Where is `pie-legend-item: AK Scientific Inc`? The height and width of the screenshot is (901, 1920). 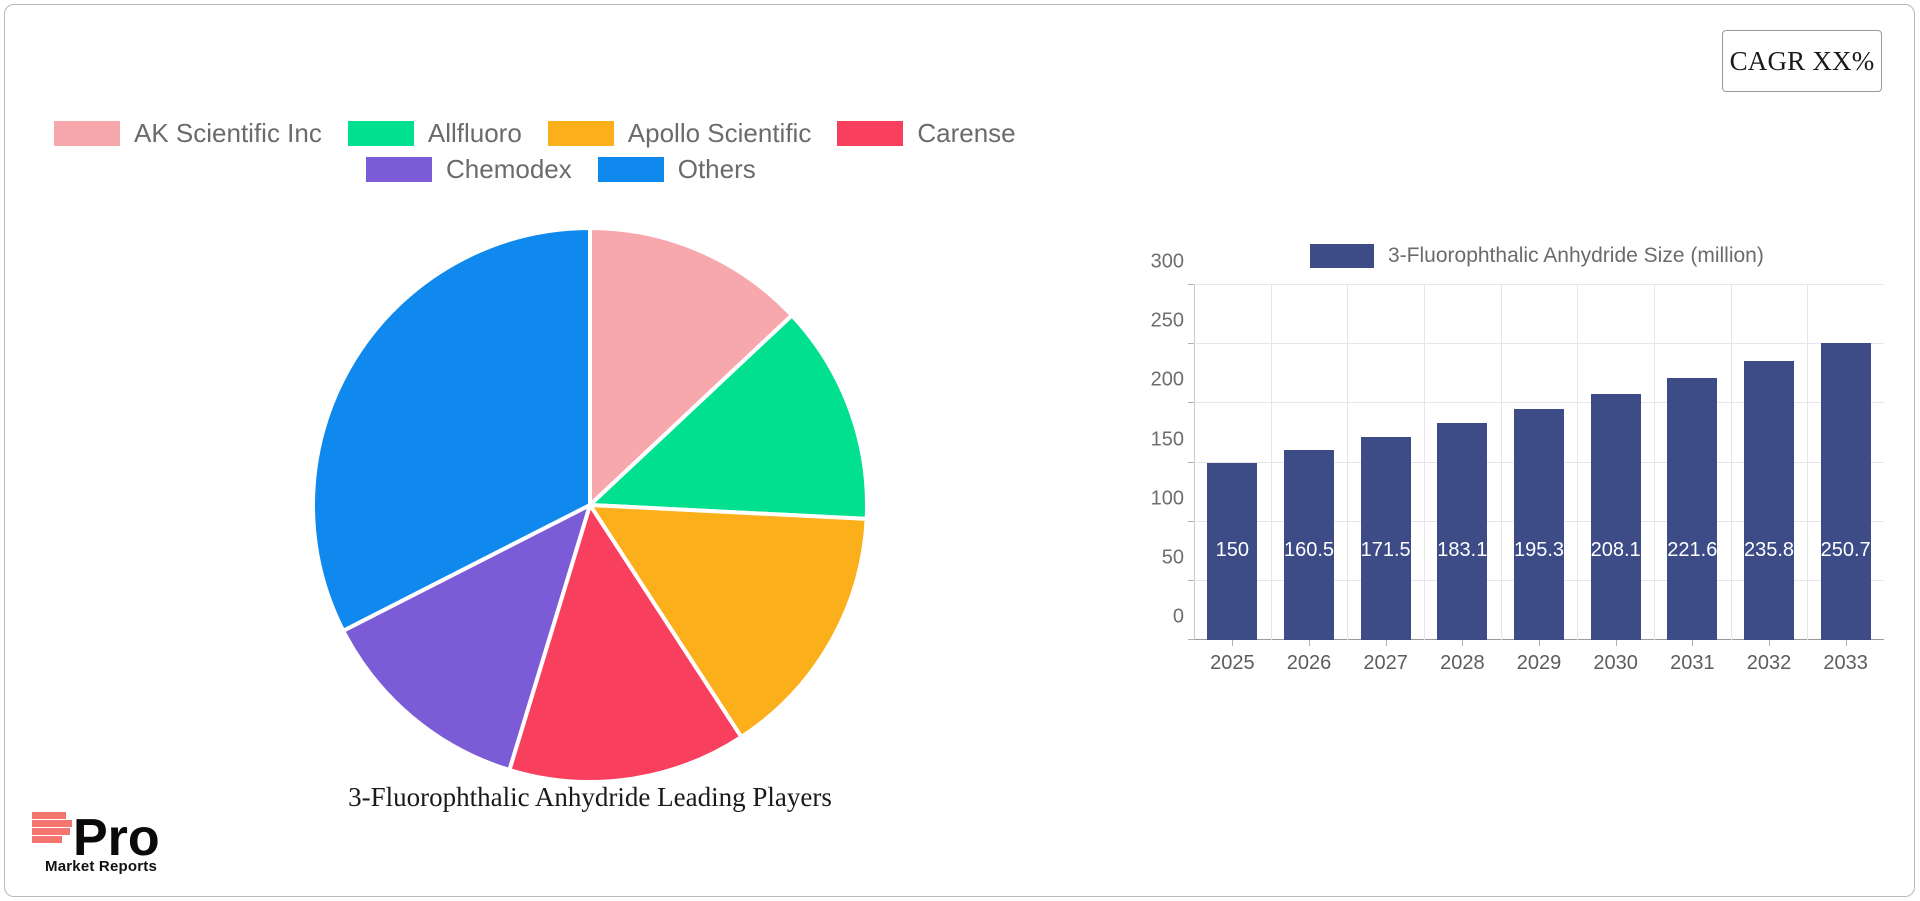 pie-legend-item: AK Scientific Inc is located at coordinates (188, 133).